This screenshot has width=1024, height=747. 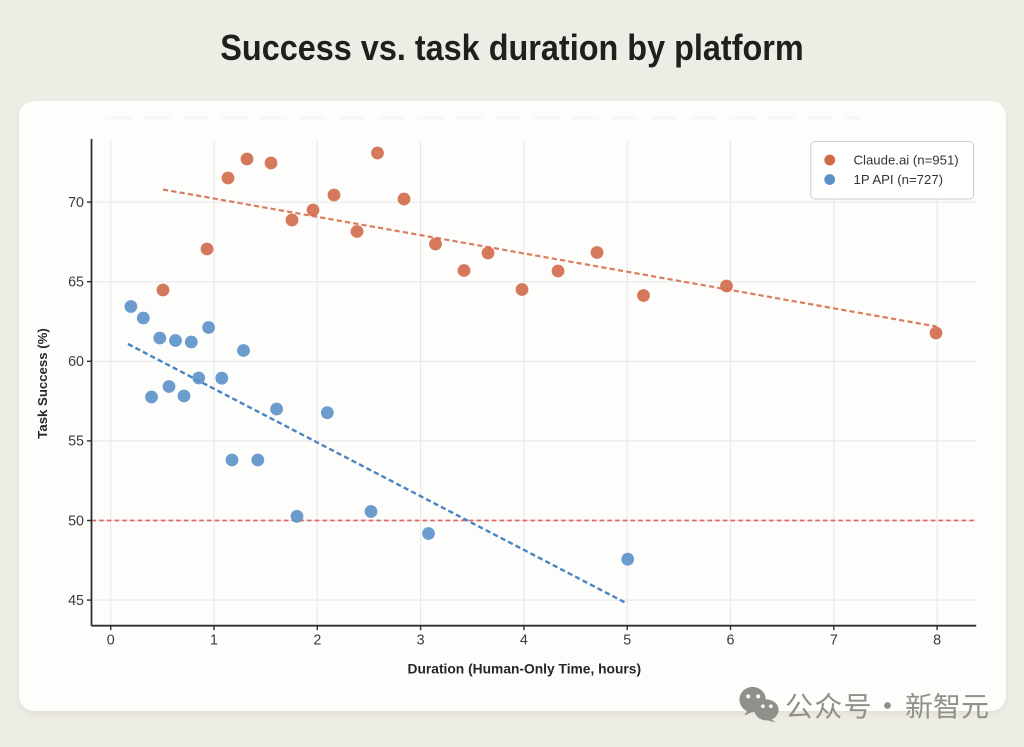 I want to click on svg-text: 50, so click(x=76, y=521).